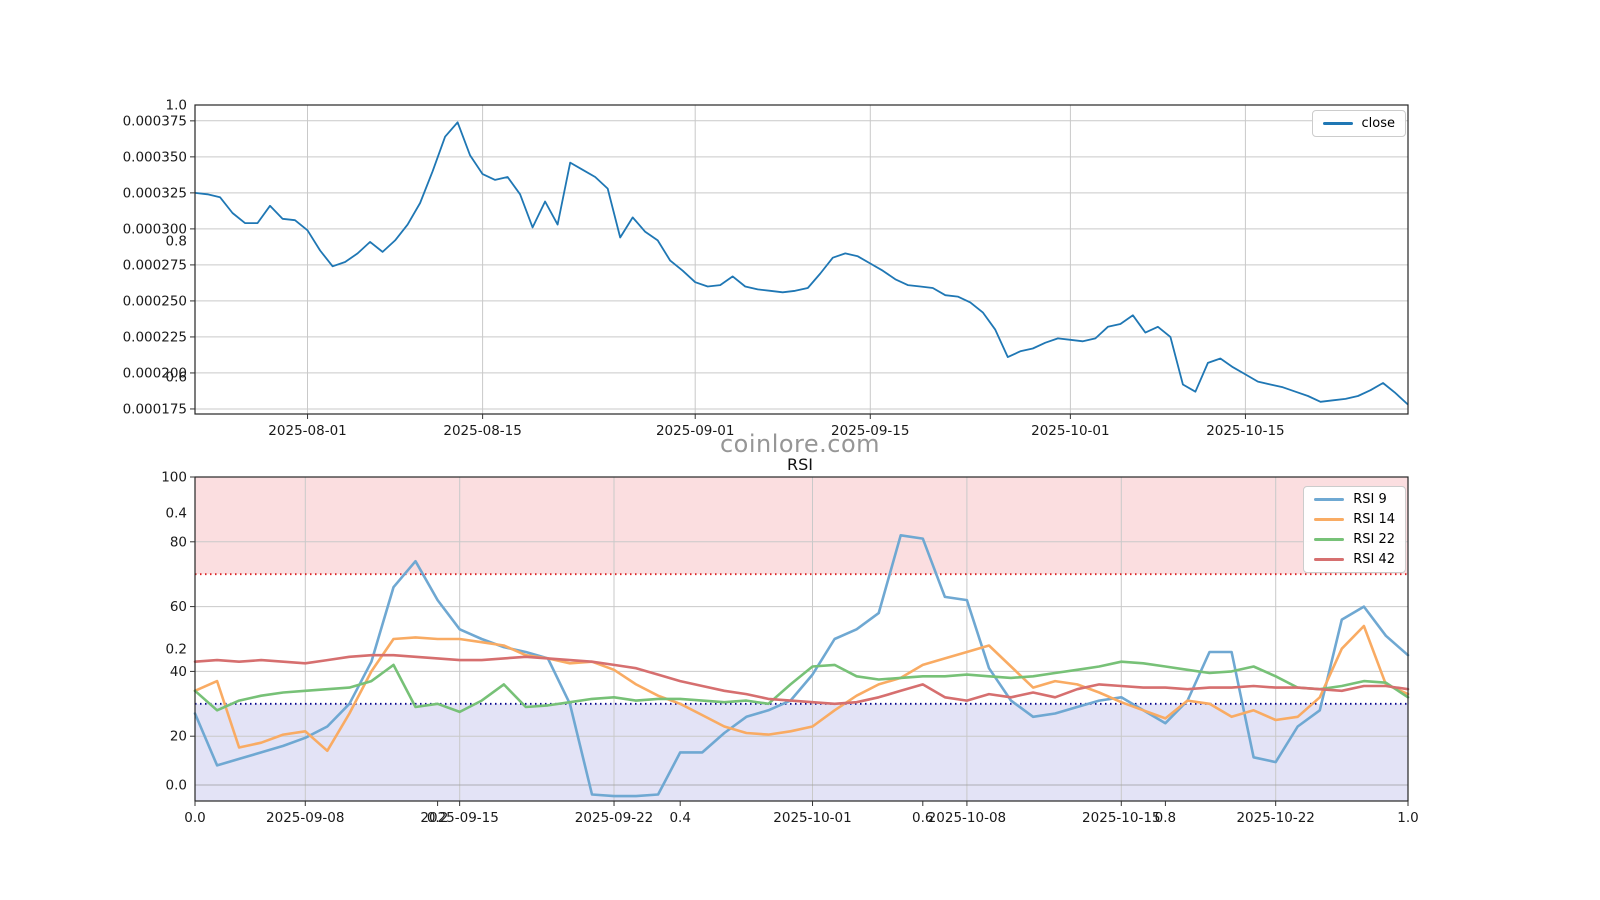 The width and height of the screenshot is (1600, 900). What do you see at coordinates (176, 514) in the screenshot?
I see `overlay-y-tick-label: 0.4` at bounding box center [176, 514].